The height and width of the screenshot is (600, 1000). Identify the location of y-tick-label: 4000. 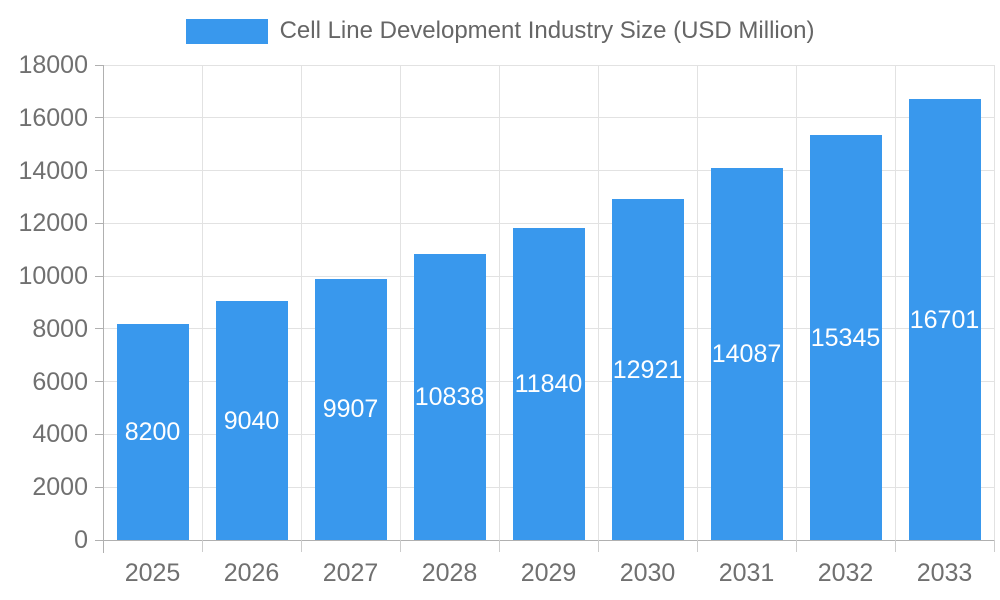
(60, 434).